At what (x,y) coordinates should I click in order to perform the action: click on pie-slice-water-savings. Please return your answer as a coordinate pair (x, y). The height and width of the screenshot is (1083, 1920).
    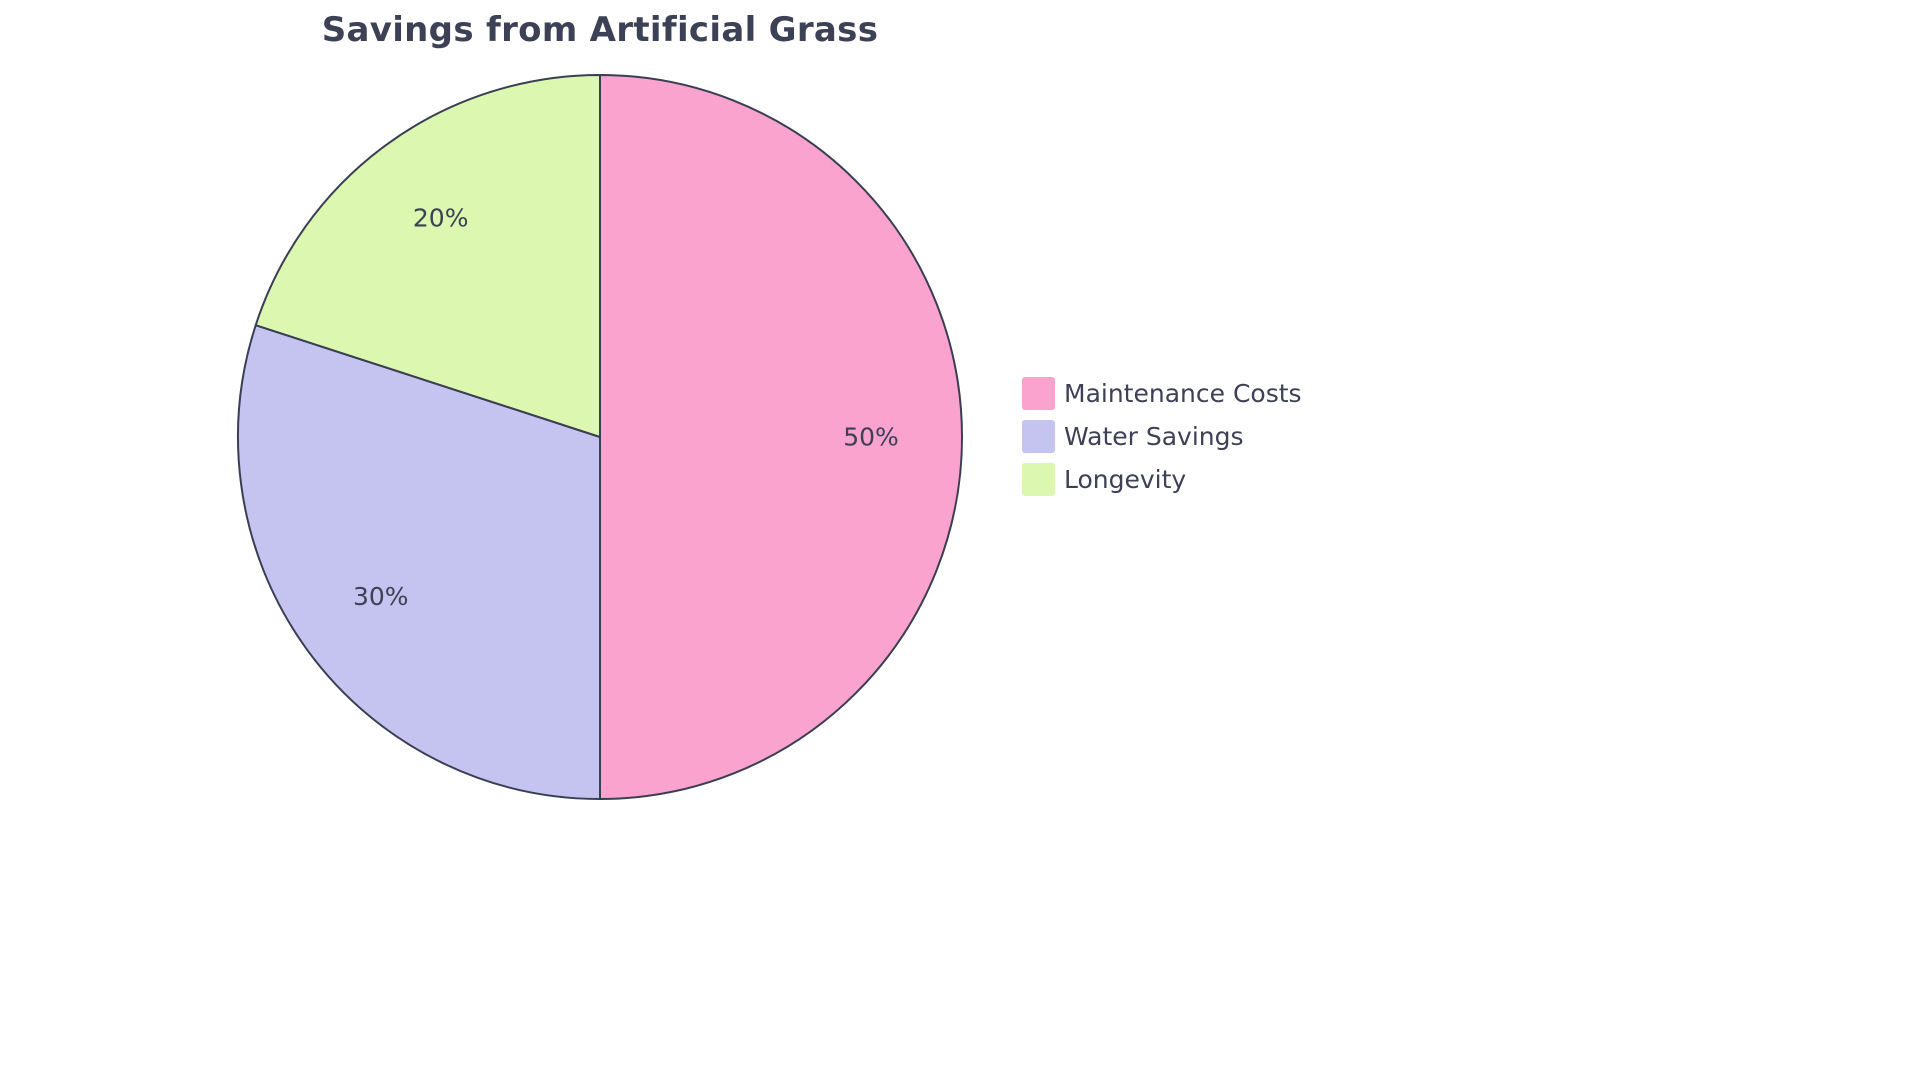
    Looking at the image, I should click on (419, 562).